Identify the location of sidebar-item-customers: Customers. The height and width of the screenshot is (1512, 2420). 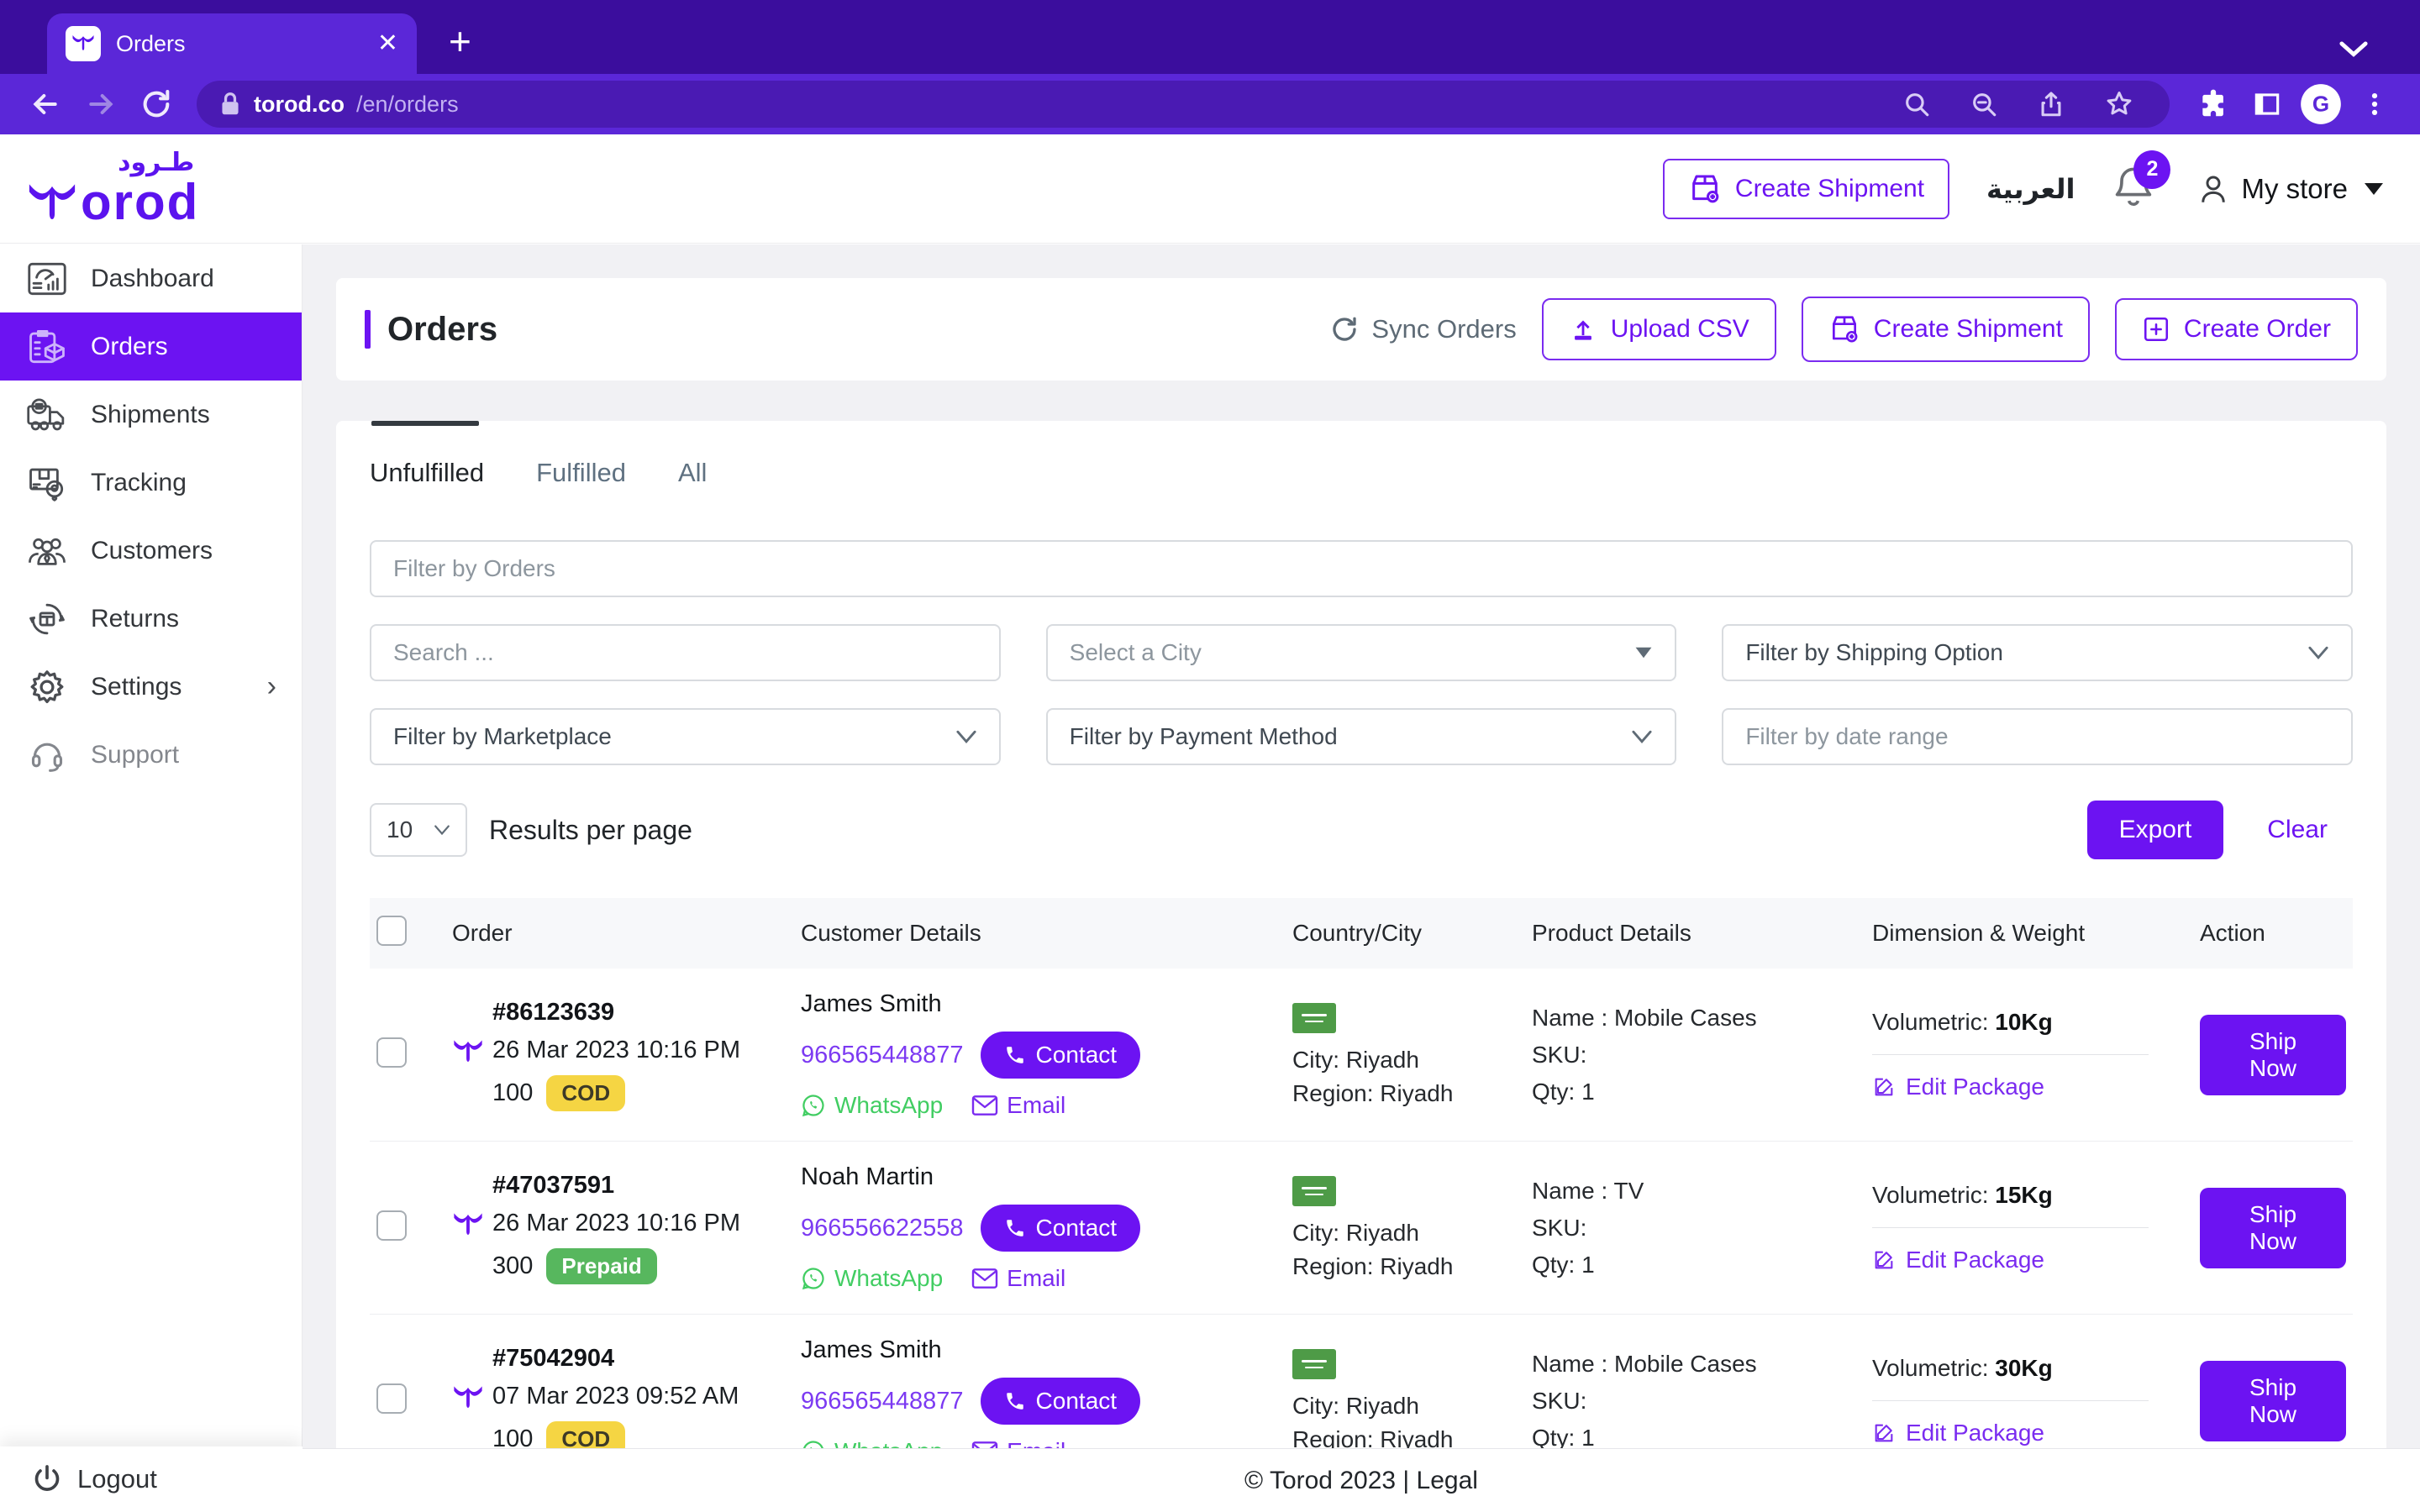
(151, 551).